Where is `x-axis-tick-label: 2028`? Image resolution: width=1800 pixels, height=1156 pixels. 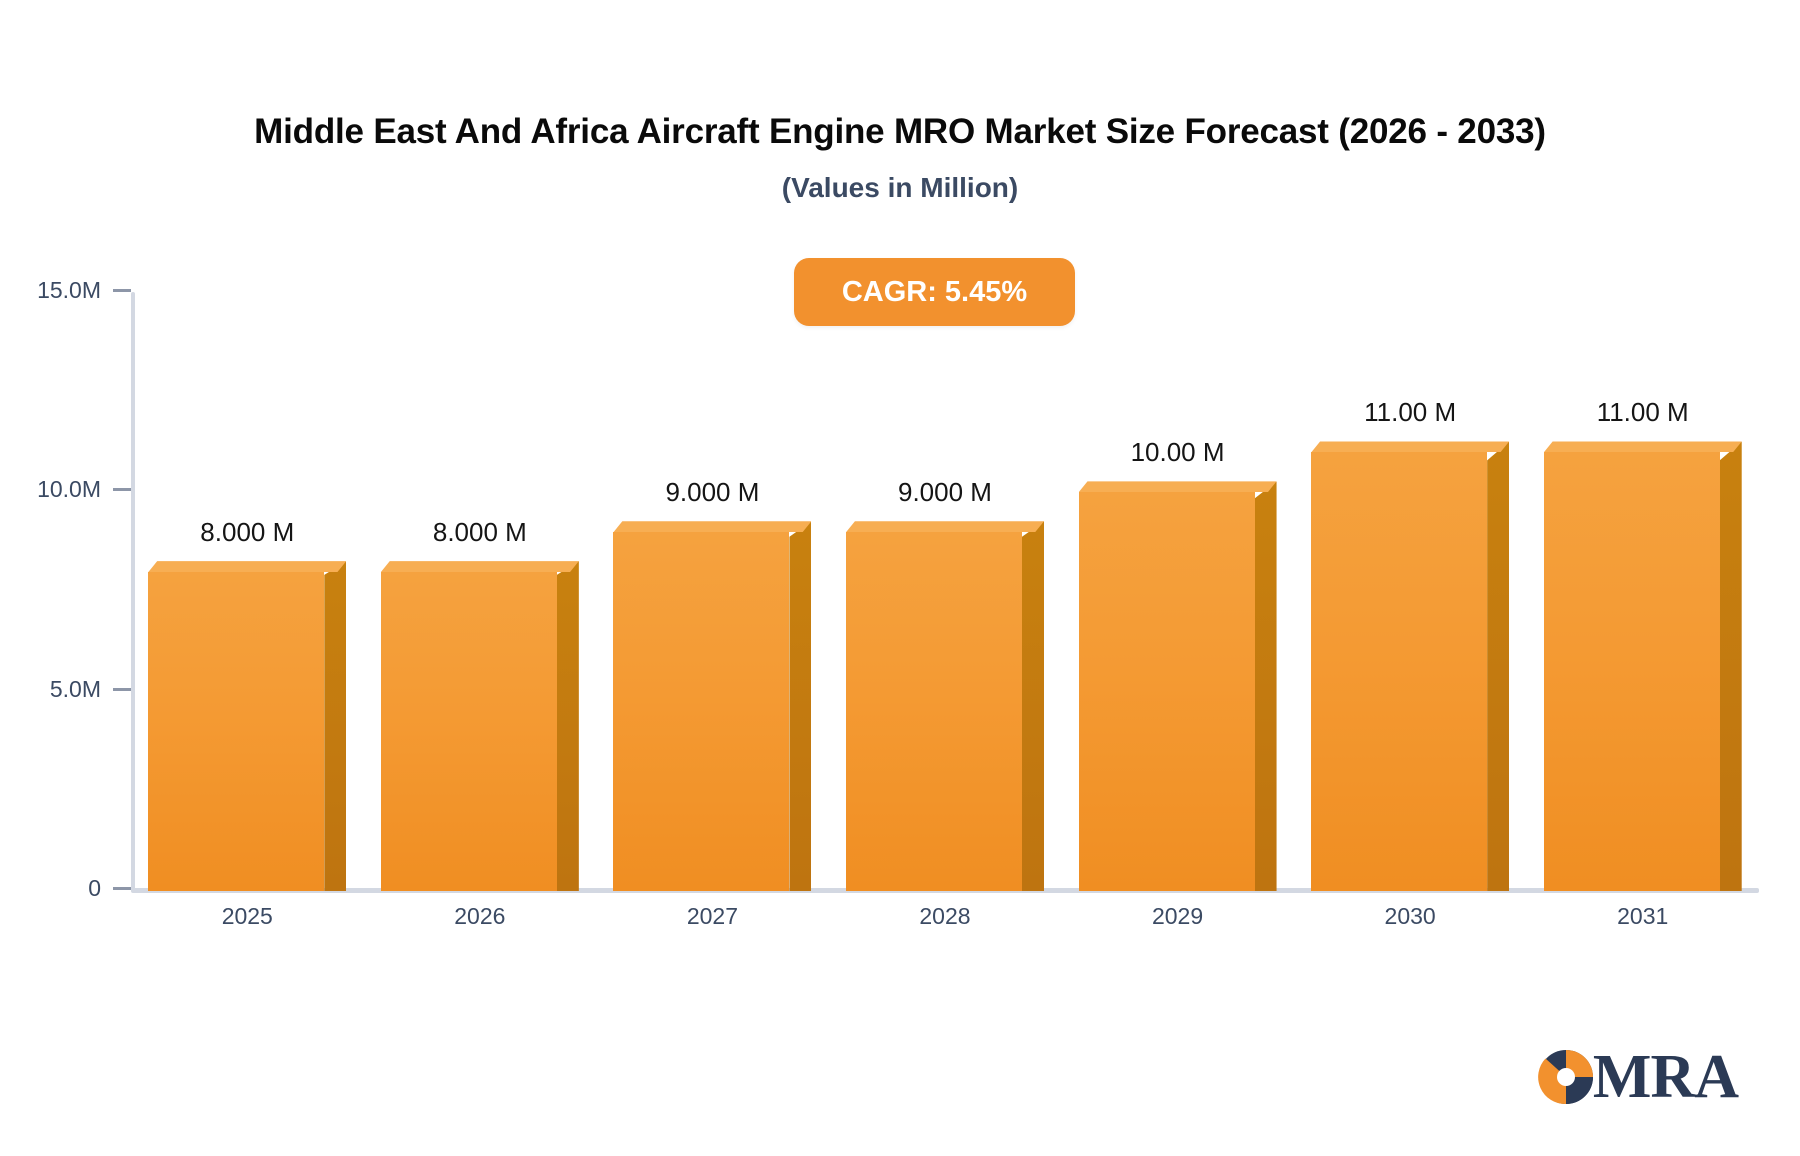 x-axis-tick-label: 2028 is located at coordinates (945, 916).